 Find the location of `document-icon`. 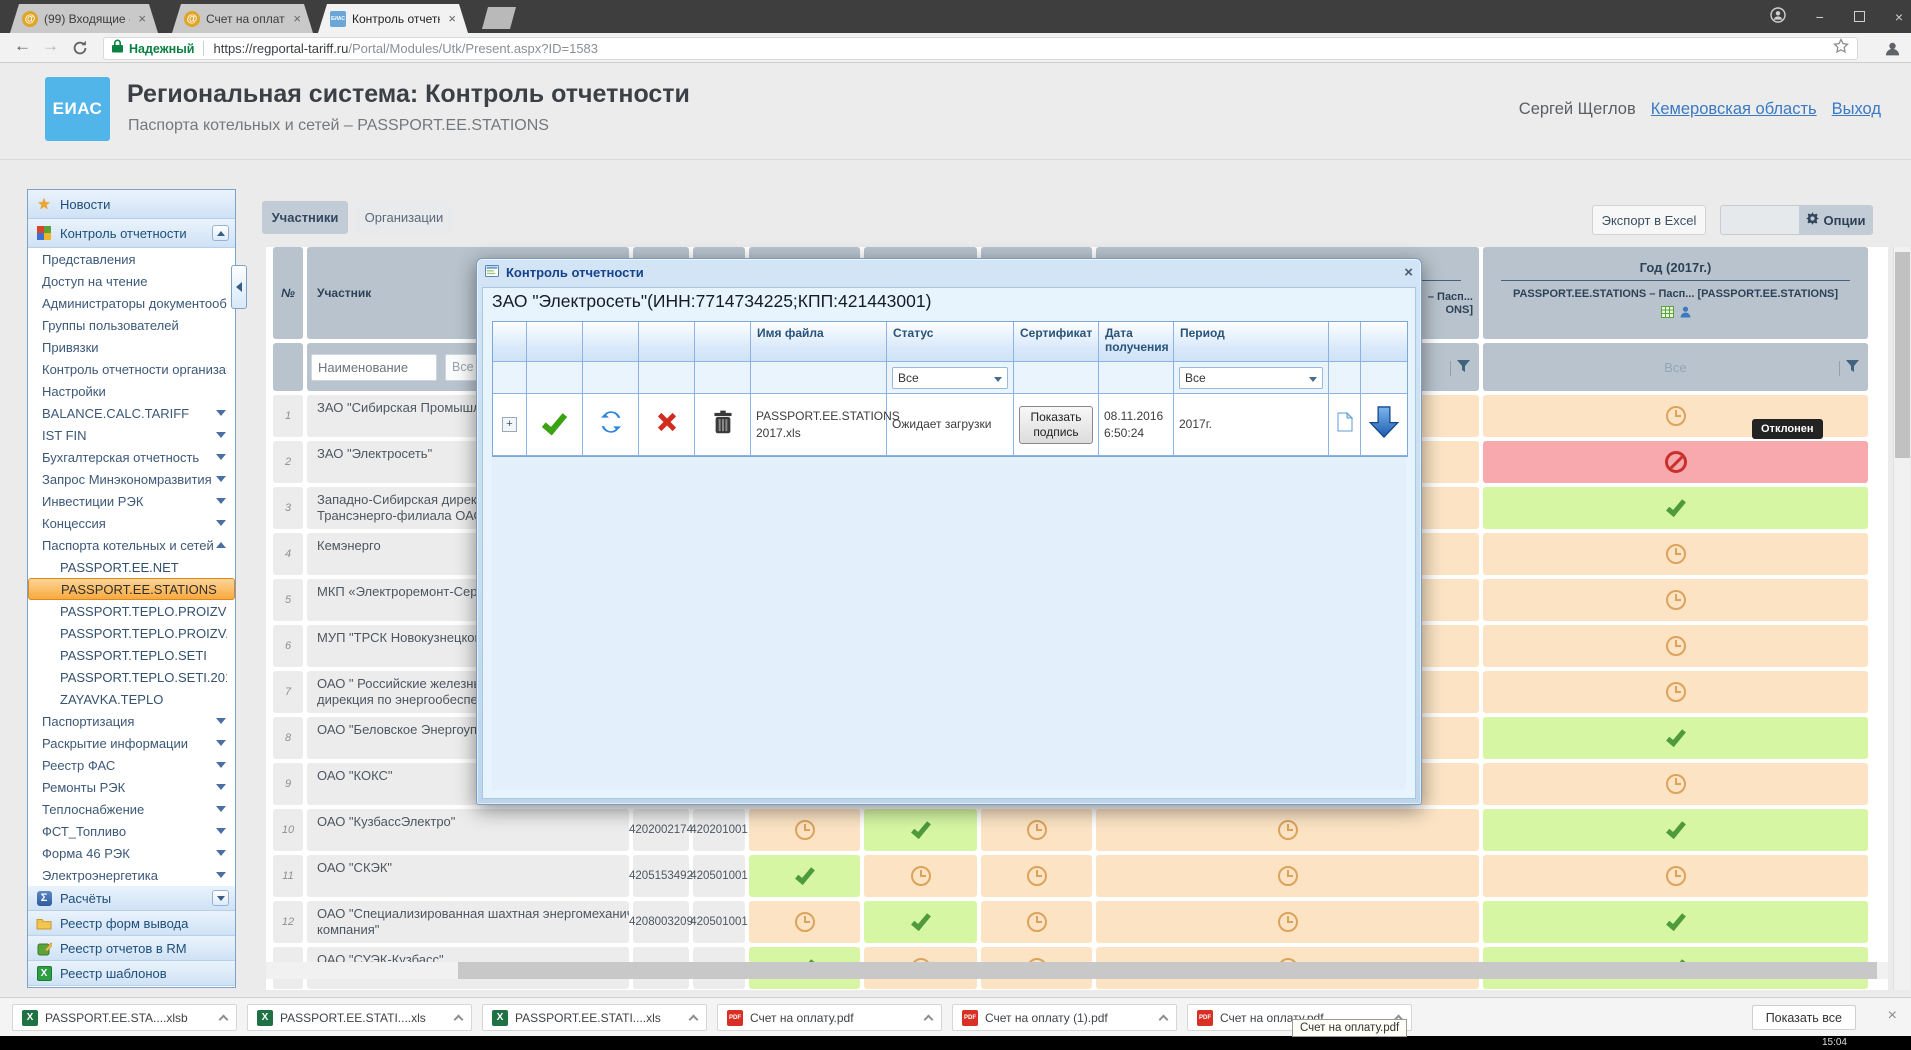

document-icon is located at coordinates (1345, 424).